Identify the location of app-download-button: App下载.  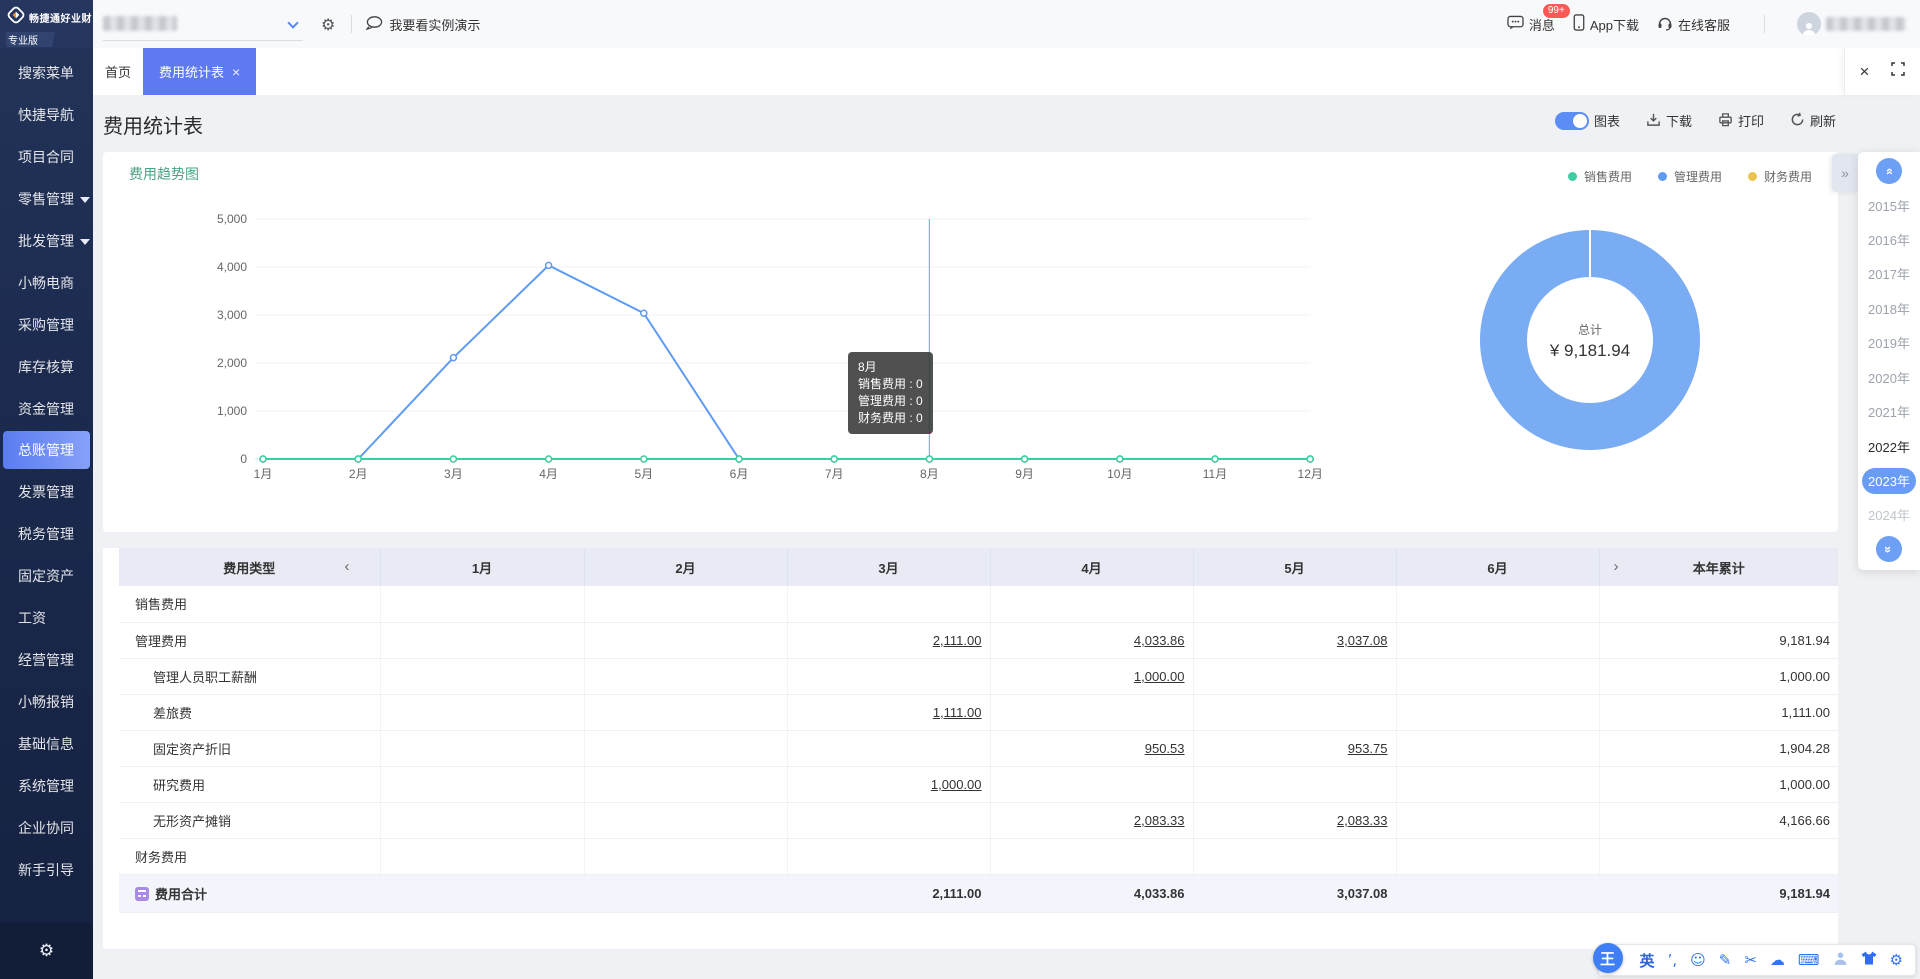
(1606, 24).